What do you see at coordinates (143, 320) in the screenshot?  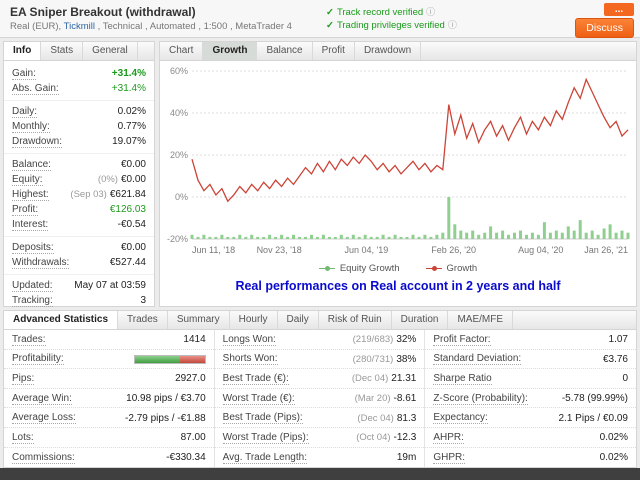 I see `tab-trades: Trades` at bounding box center [143, 320].